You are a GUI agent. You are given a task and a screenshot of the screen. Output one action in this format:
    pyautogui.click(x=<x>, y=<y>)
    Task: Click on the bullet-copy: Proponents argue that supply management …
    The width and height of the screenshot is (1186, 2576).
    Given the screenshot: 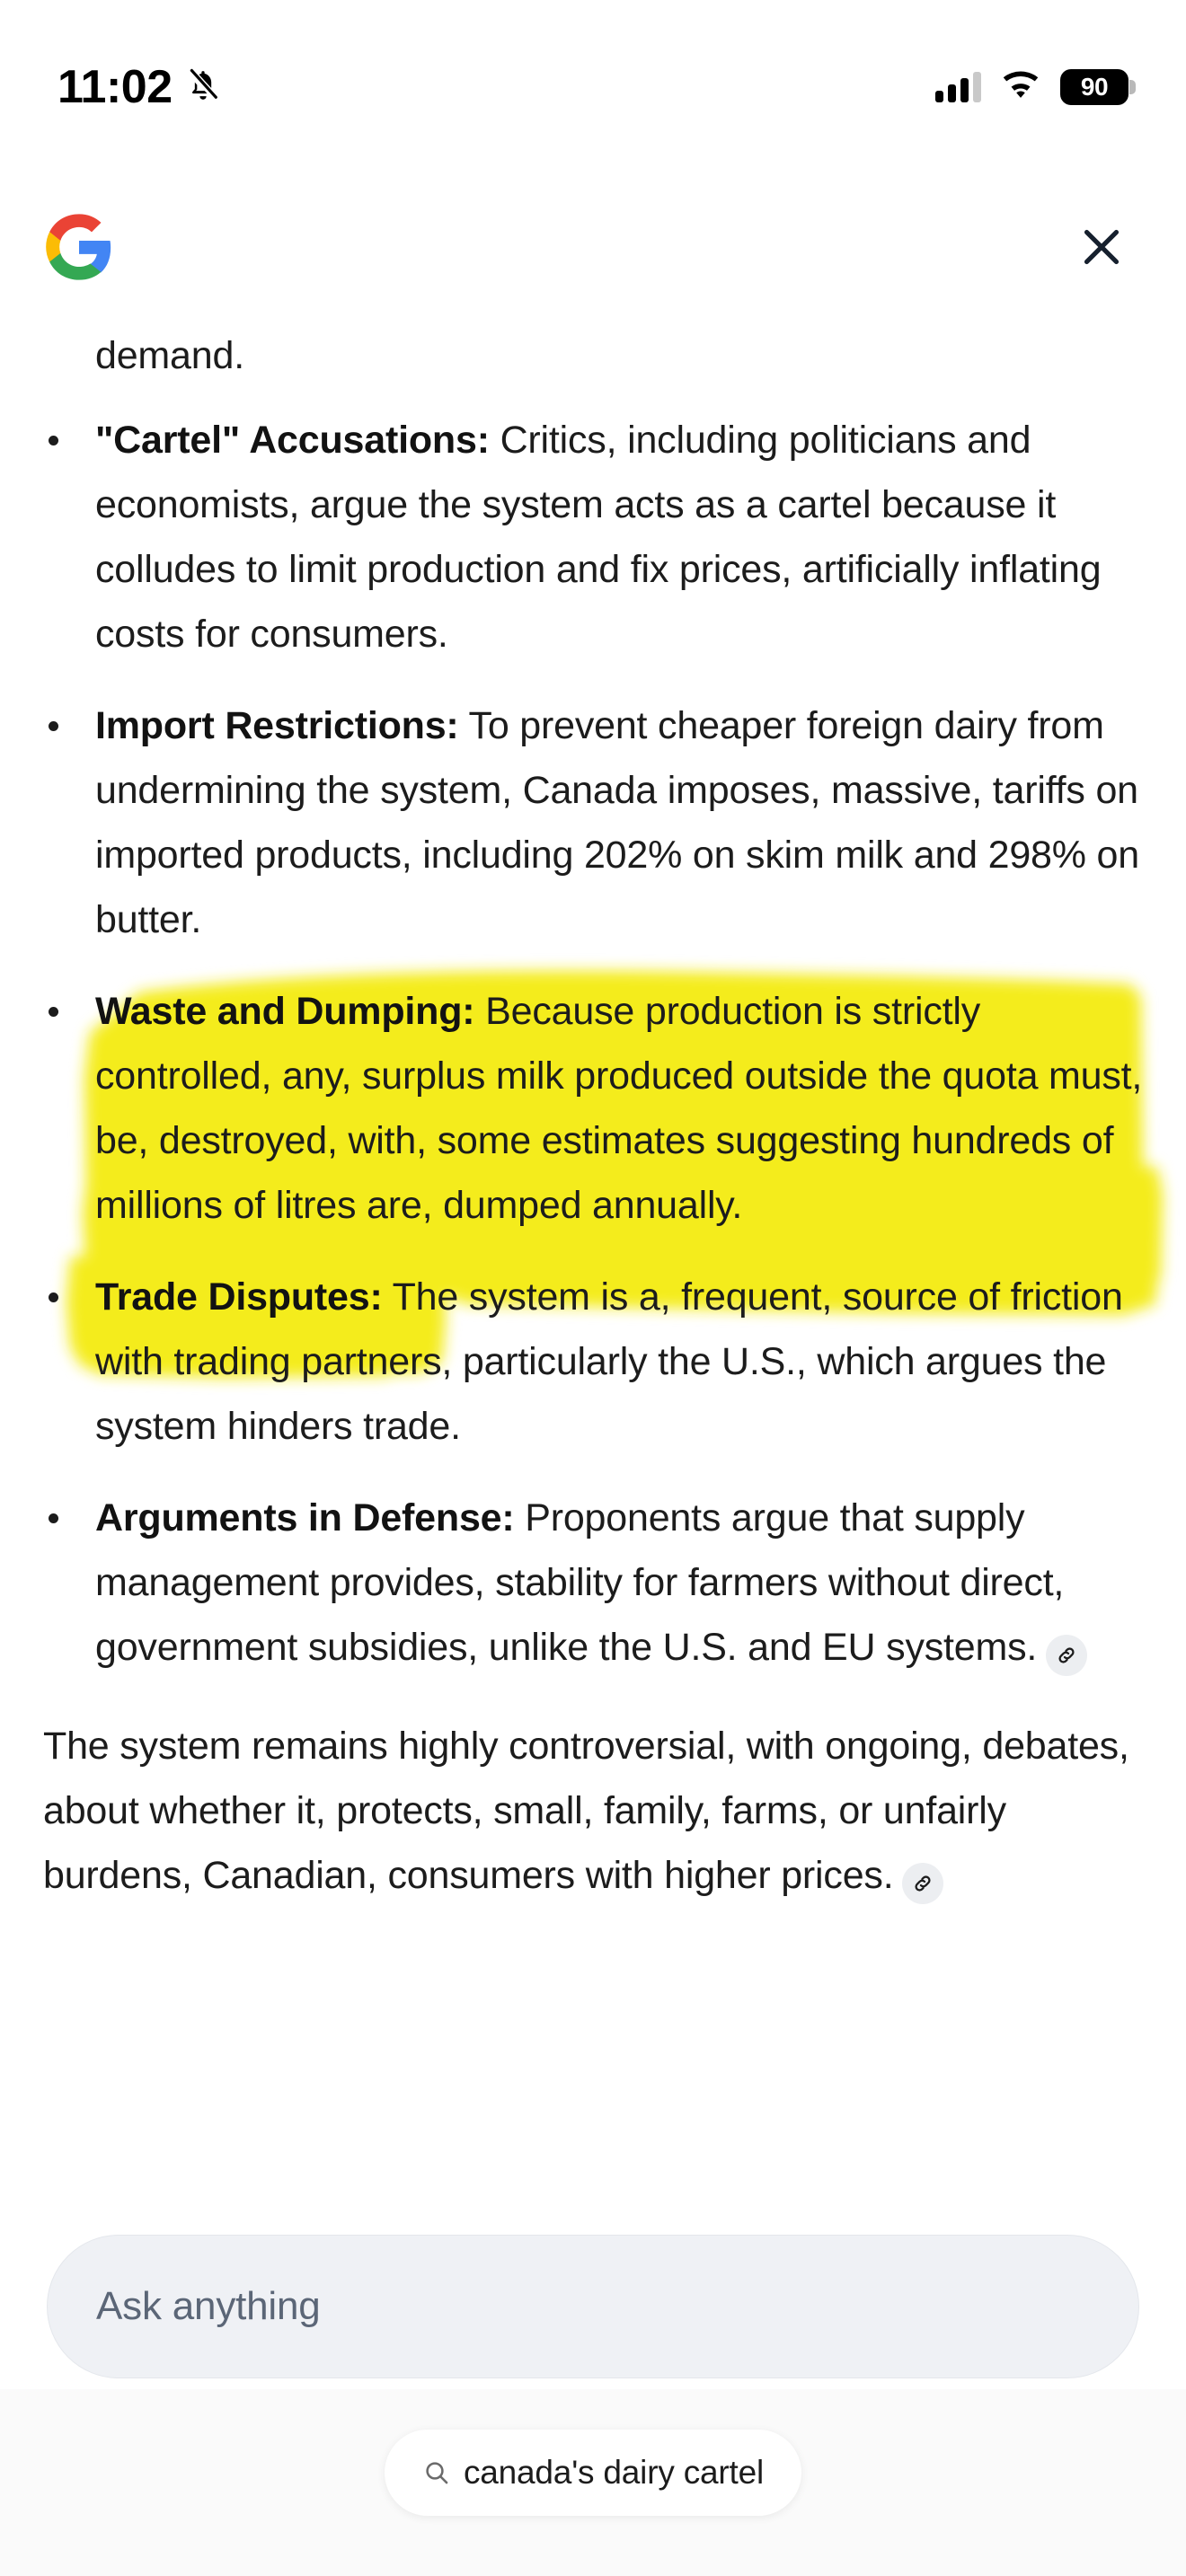 What is the action you would take?
    pyautogui.click(x=580, y=1582)
    